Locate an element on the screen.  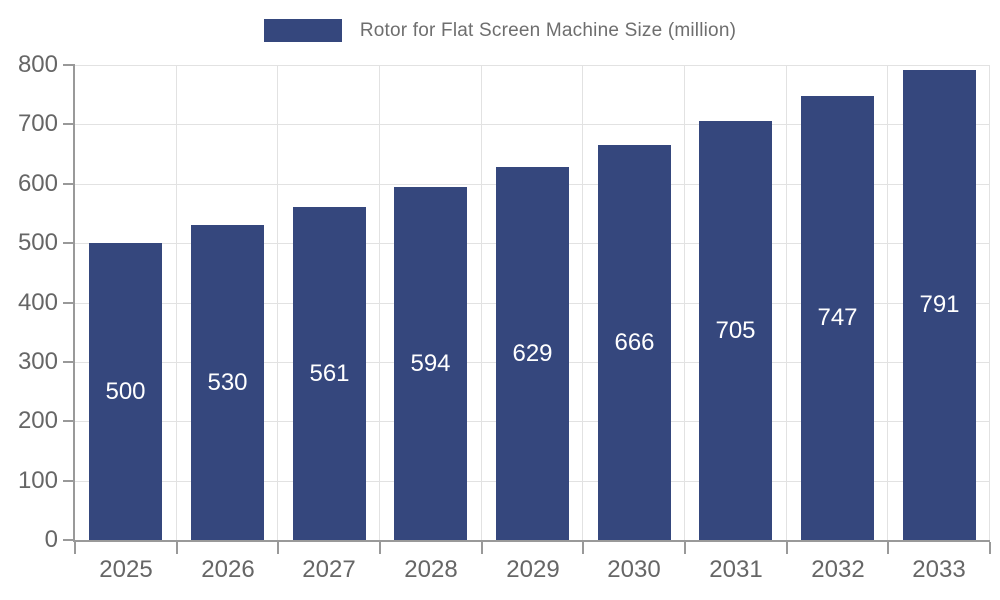
bar-value-label: 705 is located at coordinates (735, 330).